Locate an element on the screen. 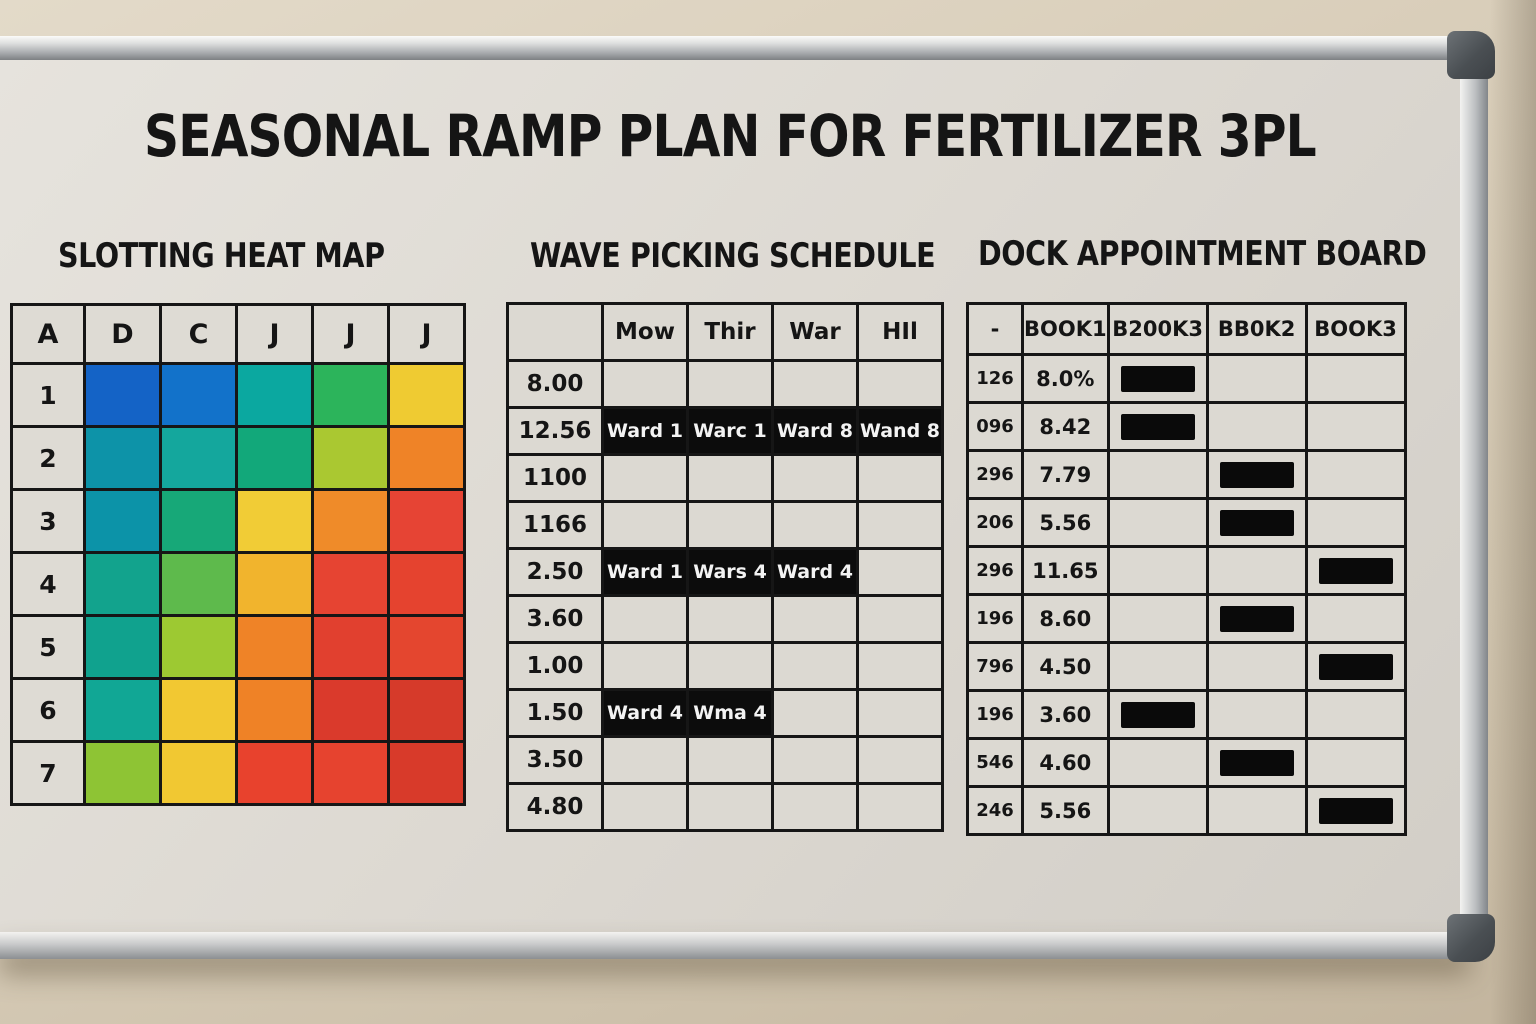  wave-day-header: HIl is located at coordinates (900, 332).